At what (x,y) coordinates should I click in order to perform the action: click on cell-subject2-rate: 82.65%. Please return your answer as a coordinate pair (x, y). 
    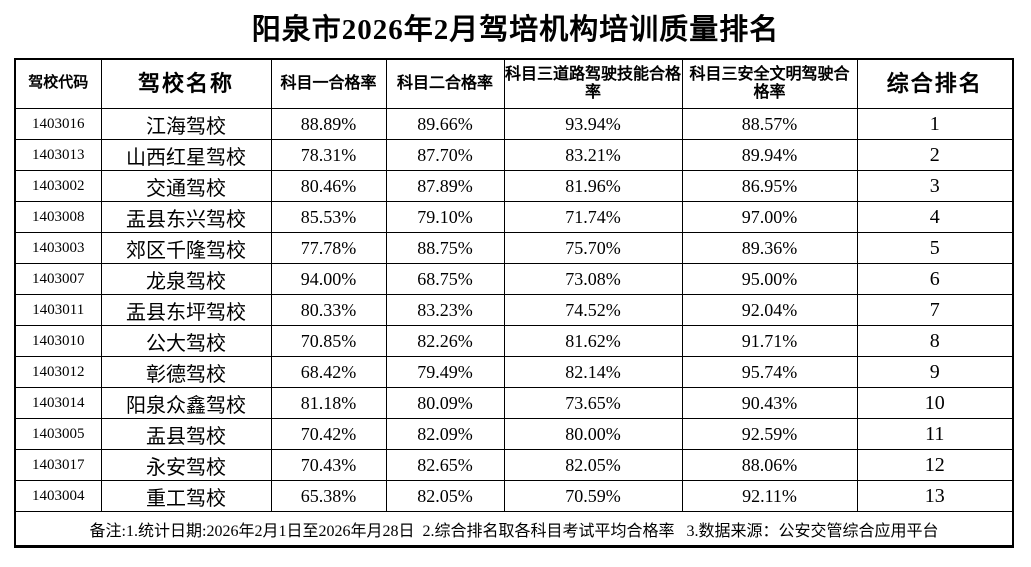
    Looking at the image, I should click on (445, 465).